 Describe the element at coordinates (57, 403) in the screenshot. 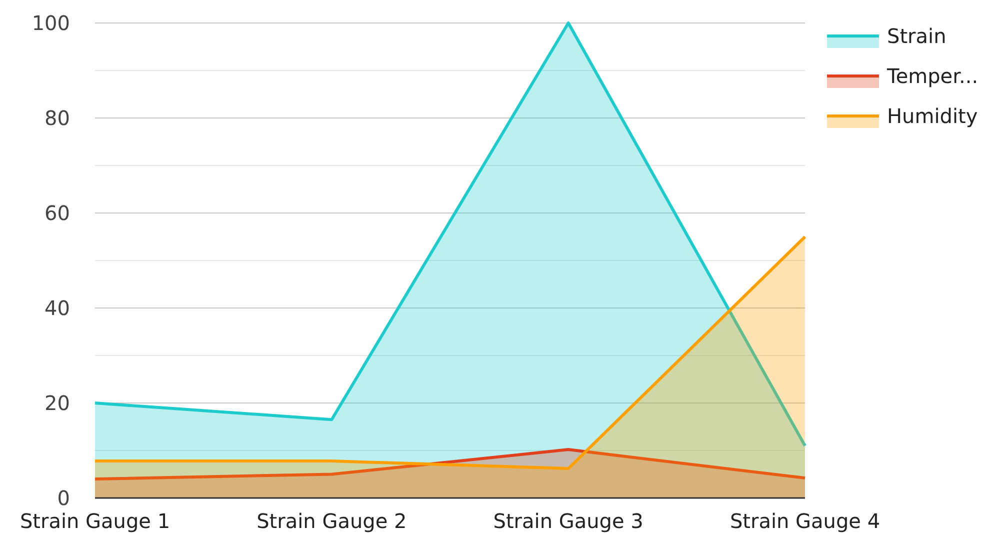

I see `y-tick-label: 20` at that location.